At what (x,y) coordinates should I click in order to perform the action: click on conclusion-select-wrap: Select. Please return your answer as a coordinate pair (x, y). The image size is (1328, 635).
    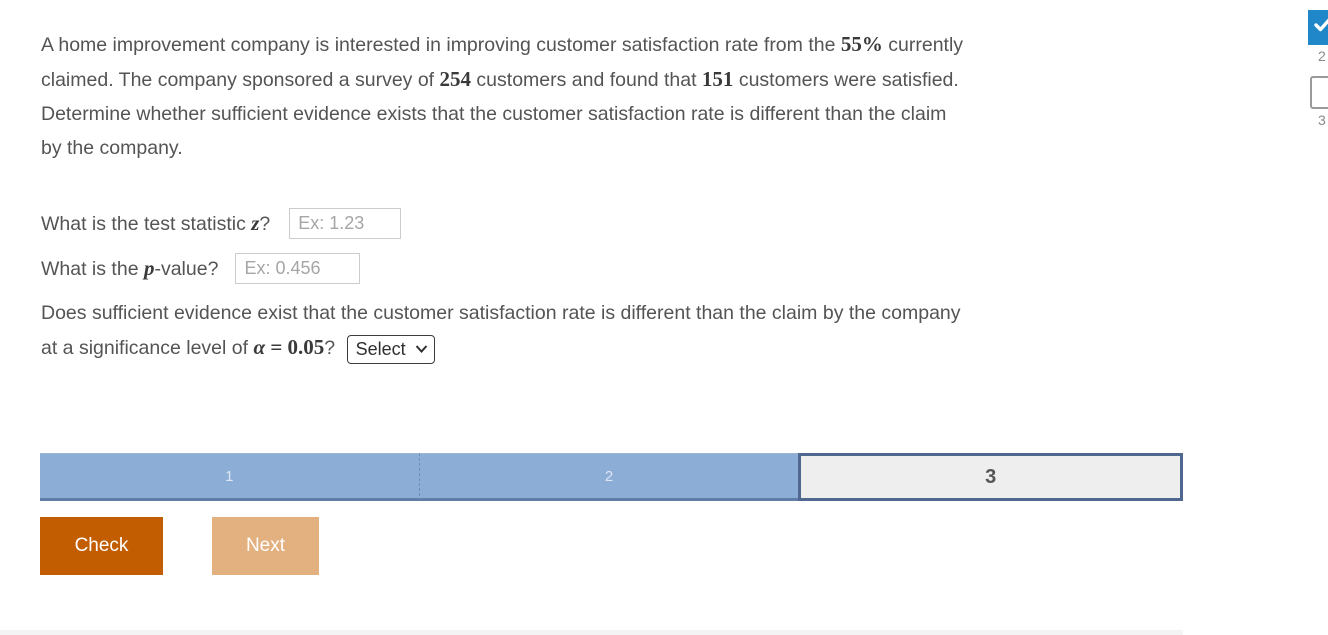
    Looking at the image, I should click on (390, 349).